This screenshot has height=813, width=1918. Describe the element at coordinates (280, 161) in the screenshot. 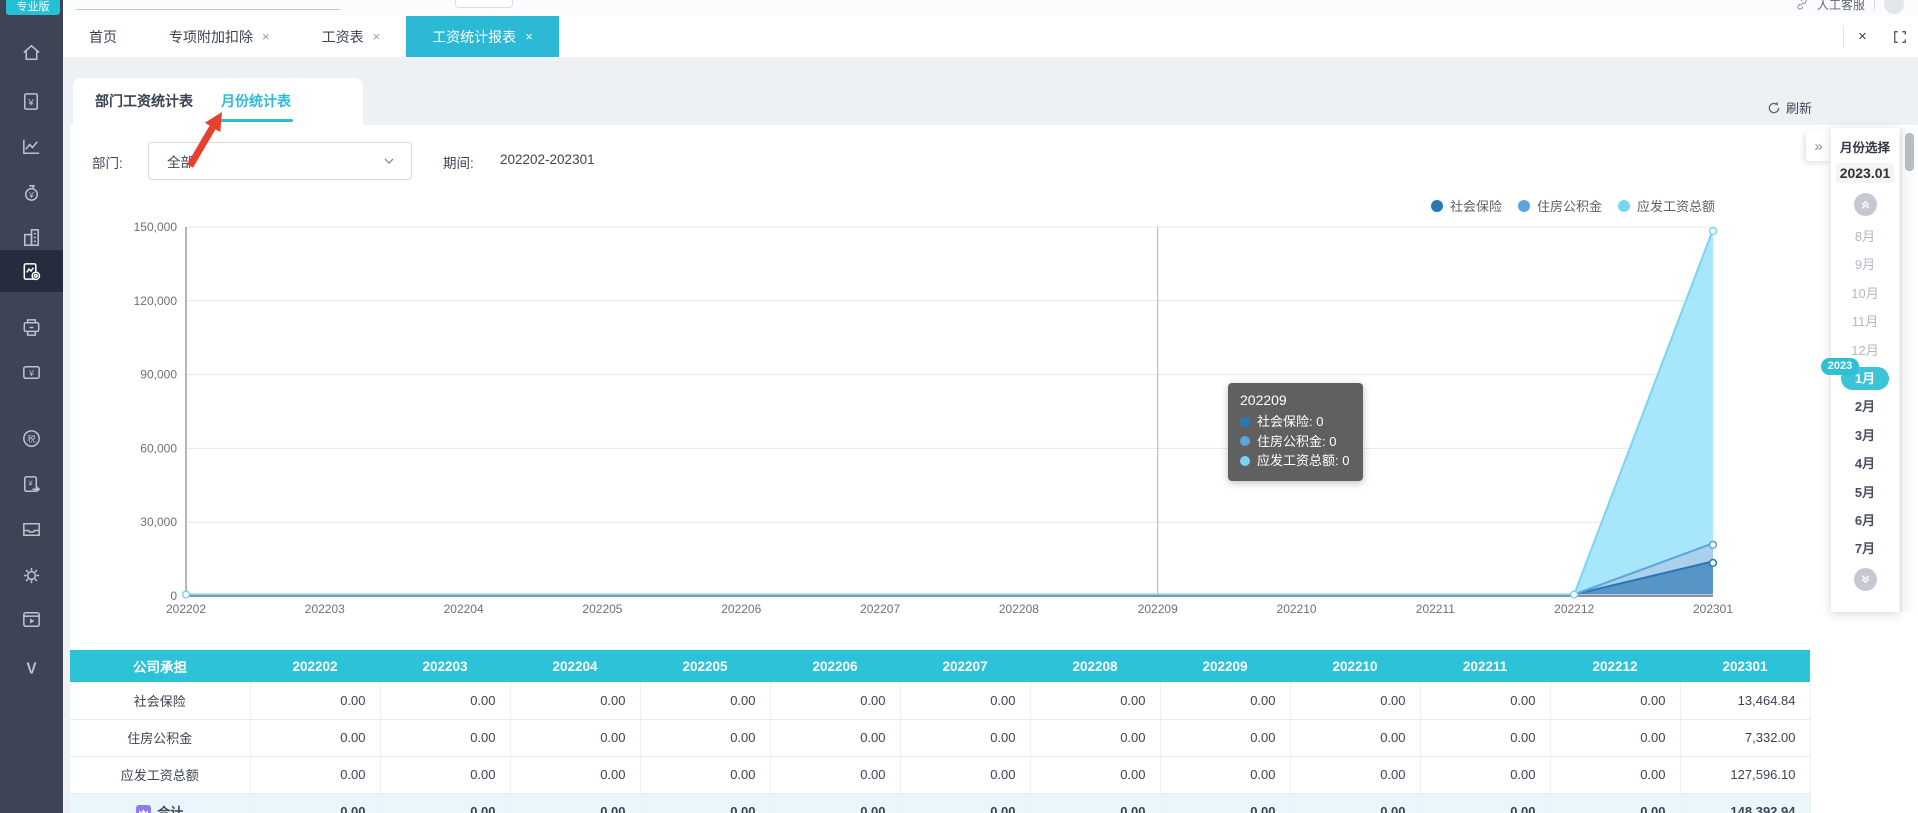

I see `department-select: 全部` at that location.